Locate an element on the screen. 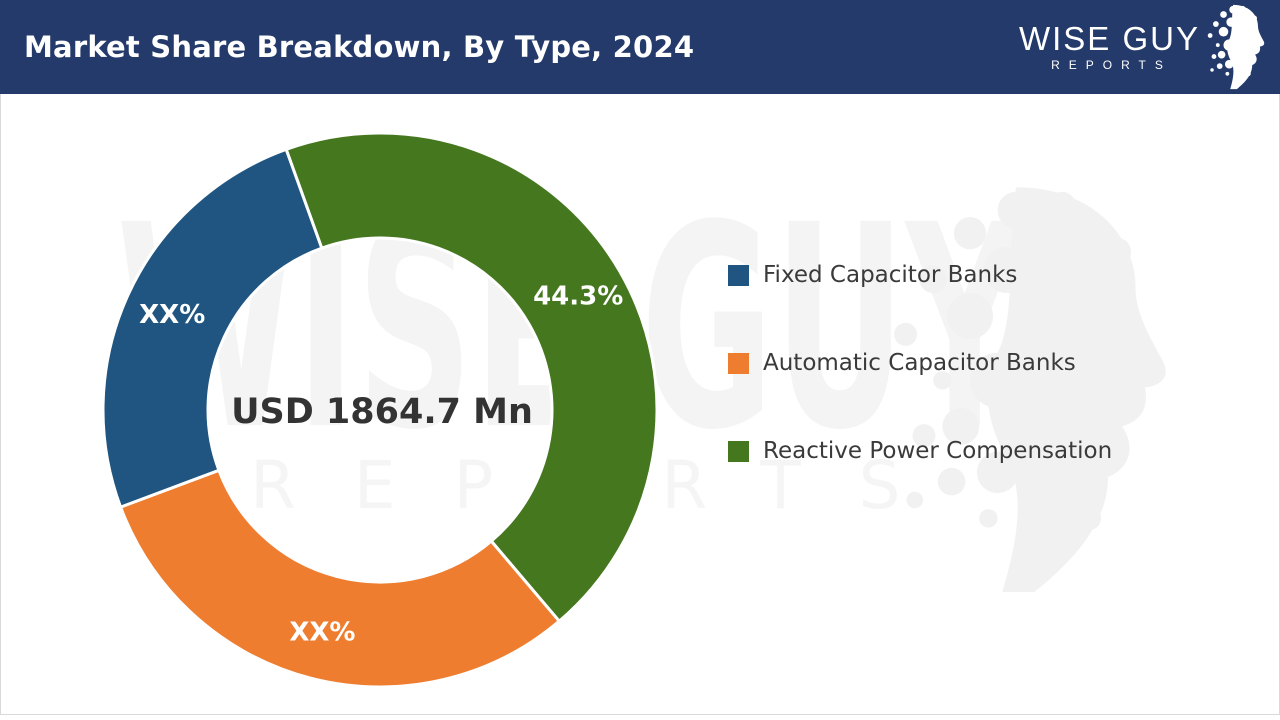 The height and width of the screenshot is (720, 1280). logo-text: WISE GUY REPORTS is located at coordinates (1109, 47).